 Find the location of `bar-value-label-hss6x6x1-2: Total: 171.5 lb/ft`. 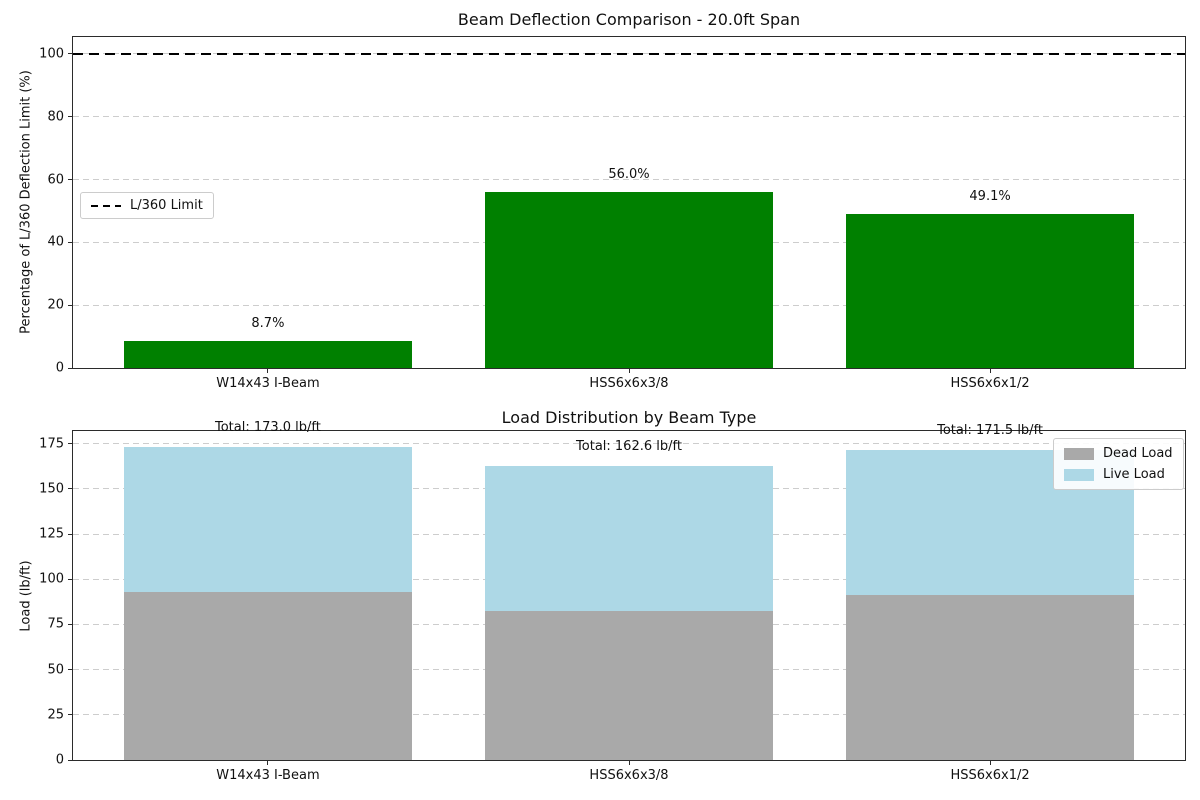

bar-value-label-hss6x6x1-2: Total: 171.5 lb/ft is located at coordinates (990, 430).